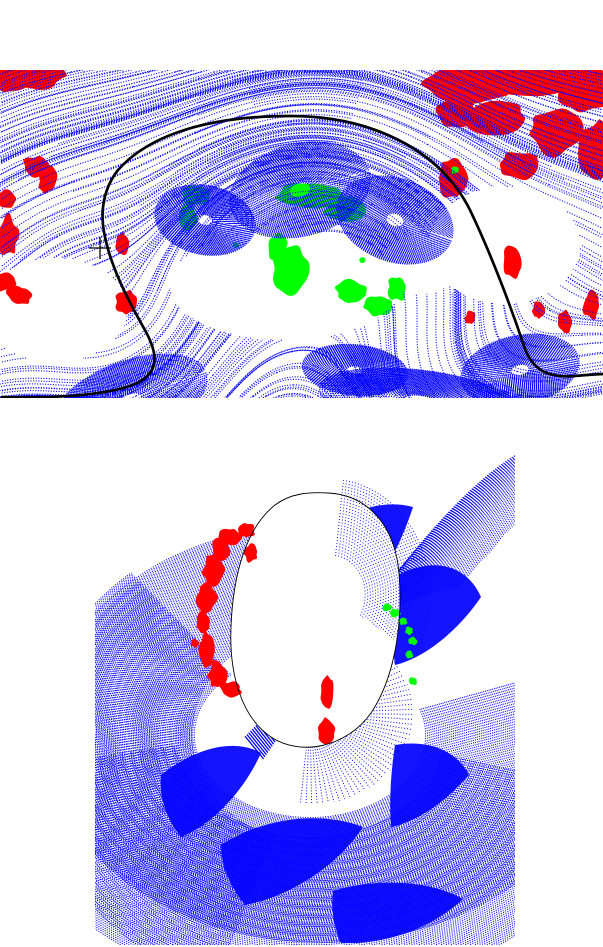 The height and width of the screenshot is (947, 603). I want to click on globe-outline-group, so click(315, 620).